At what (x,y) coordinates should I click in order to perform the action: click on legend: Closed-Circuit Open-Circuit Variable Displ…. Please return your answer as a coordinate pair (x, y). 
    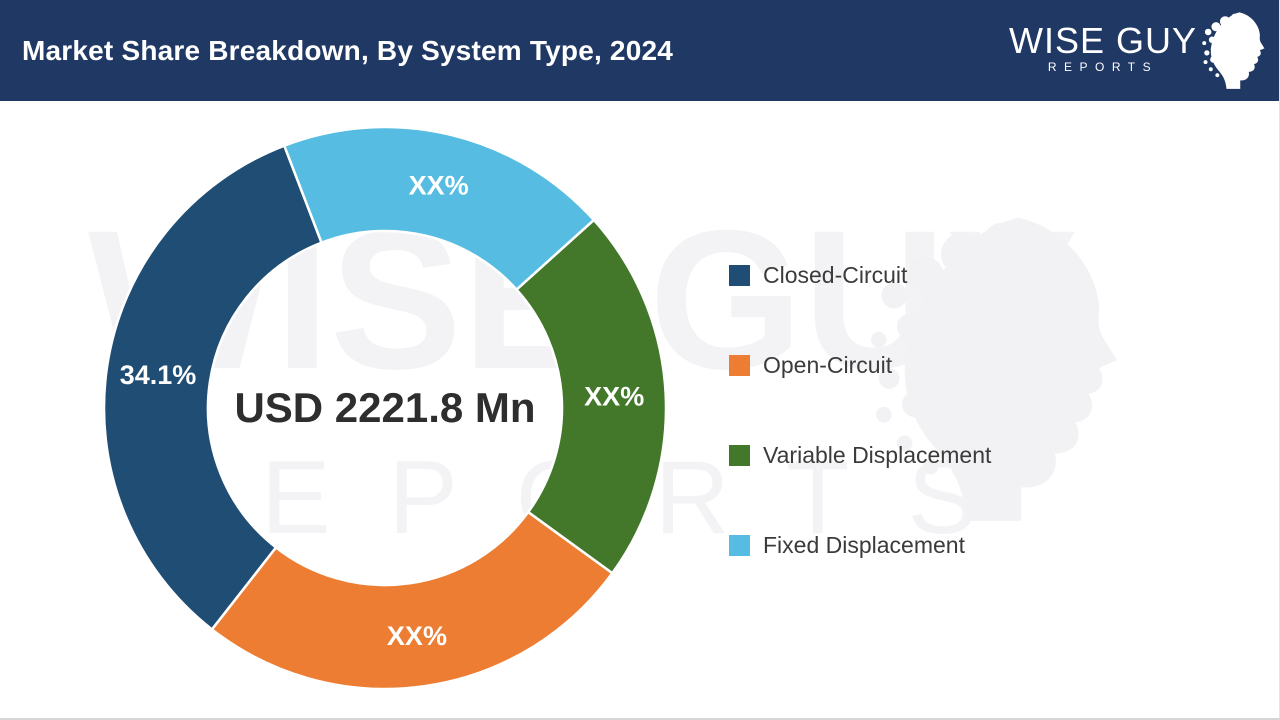
    Looking at the image, I should click on (860, 443).